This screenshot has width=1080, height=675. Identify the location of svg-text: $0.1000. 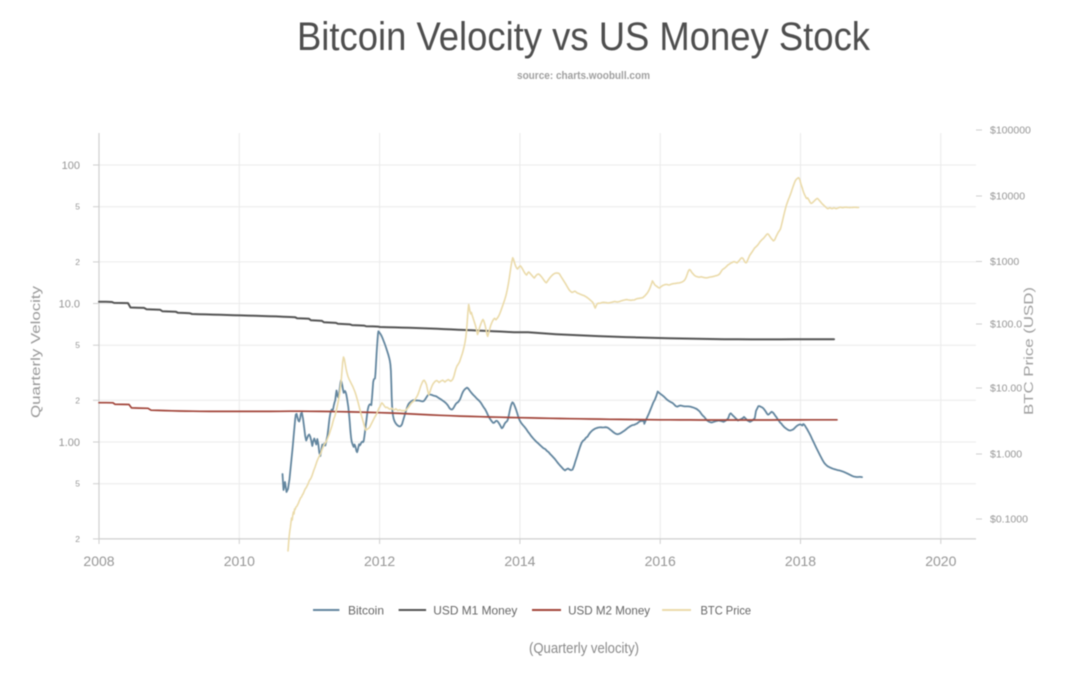
(1009, 520).